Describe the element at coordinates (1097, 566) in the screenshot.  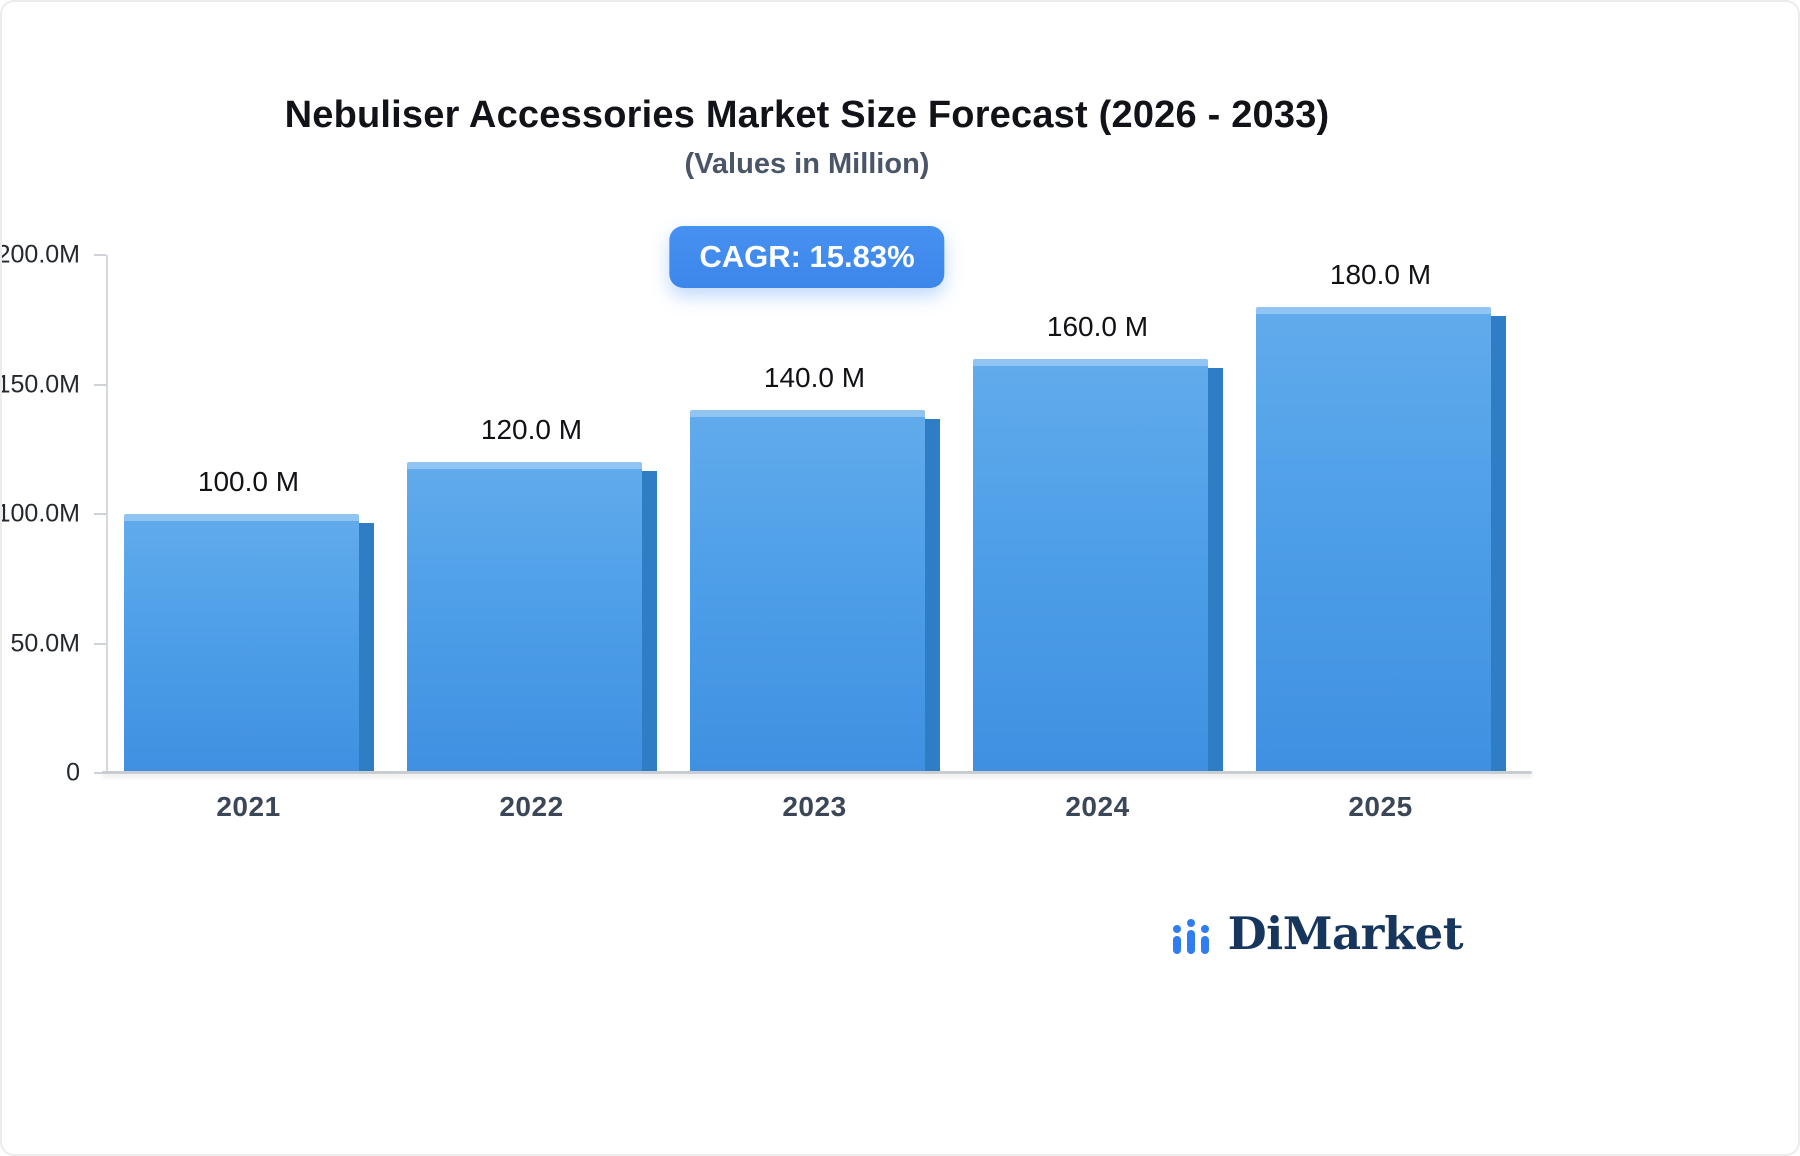
I see `bar-2024` at that location.